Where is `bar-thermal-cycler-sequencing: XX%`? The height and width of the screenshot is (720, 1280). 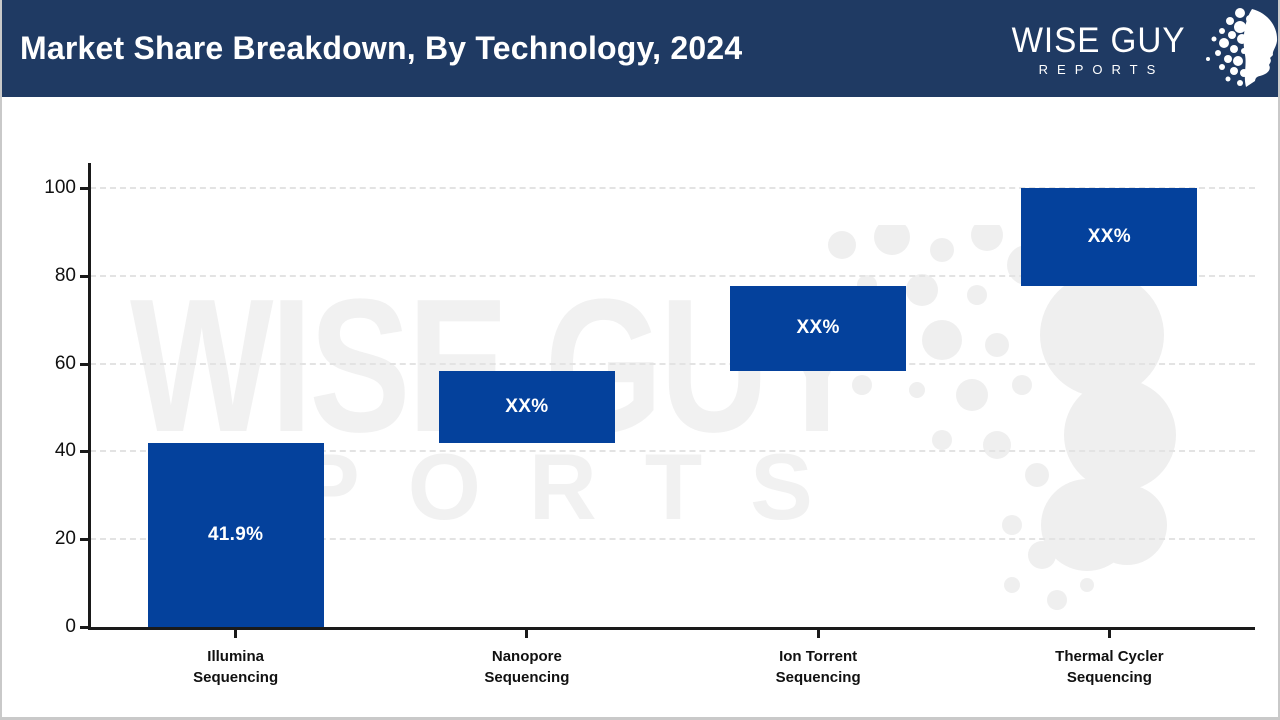
bar-thermal-cycler-sequencing: XX% is located at coordinates (1109, 237).